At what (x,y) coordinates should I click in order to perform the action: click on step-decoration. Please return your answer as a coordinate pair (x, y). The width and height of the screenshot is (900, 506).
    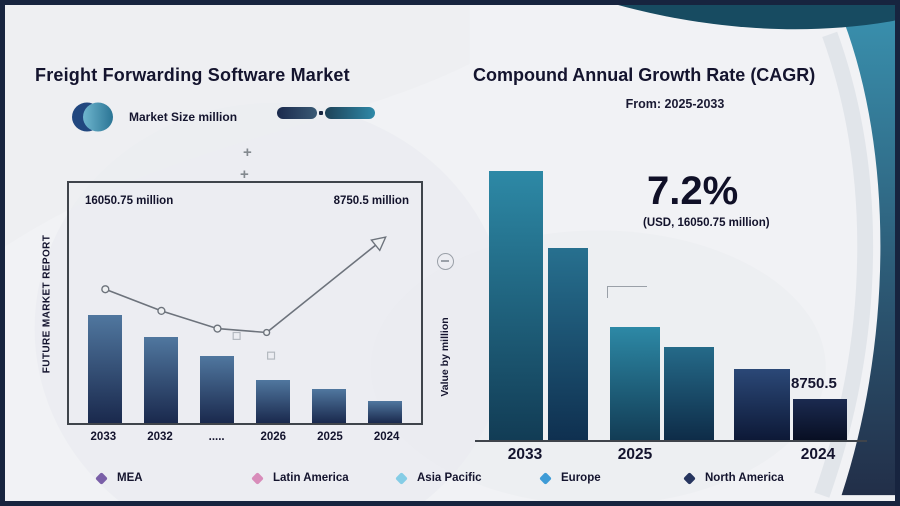
    Looking at the image, I should click on (627, 292).